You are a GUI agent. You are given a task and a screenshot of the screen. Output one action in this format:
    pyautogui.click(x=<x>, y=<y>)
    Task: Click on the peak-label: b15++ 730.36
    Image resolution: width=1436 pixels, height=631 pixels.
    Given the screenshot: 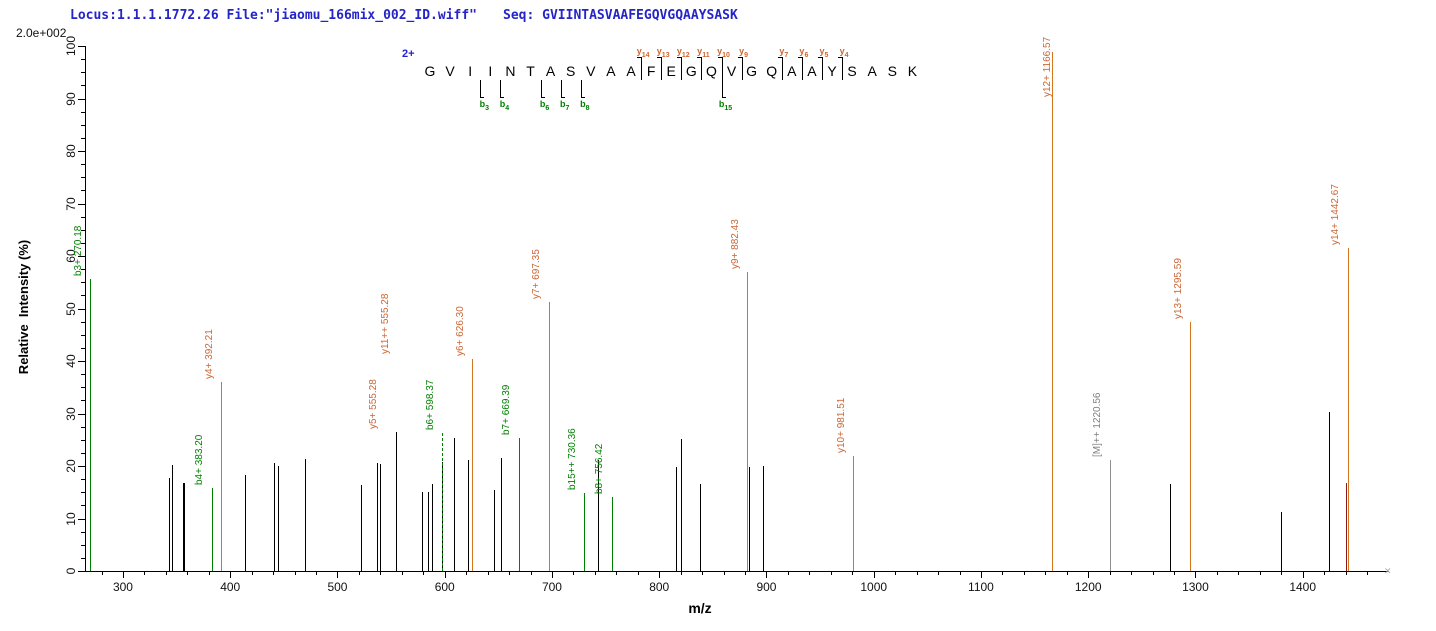 What is the action you would take?
    pyautogui.click(x=572, y=459)
    